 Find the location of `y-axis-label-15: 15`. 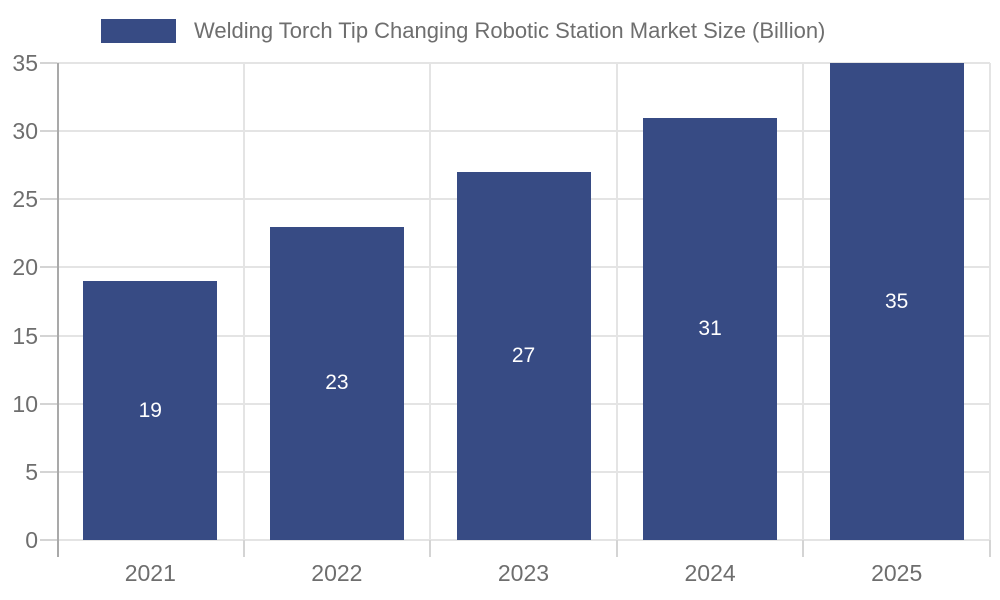

y-axis-label-15: 15 is located at coordinates (25, 335).